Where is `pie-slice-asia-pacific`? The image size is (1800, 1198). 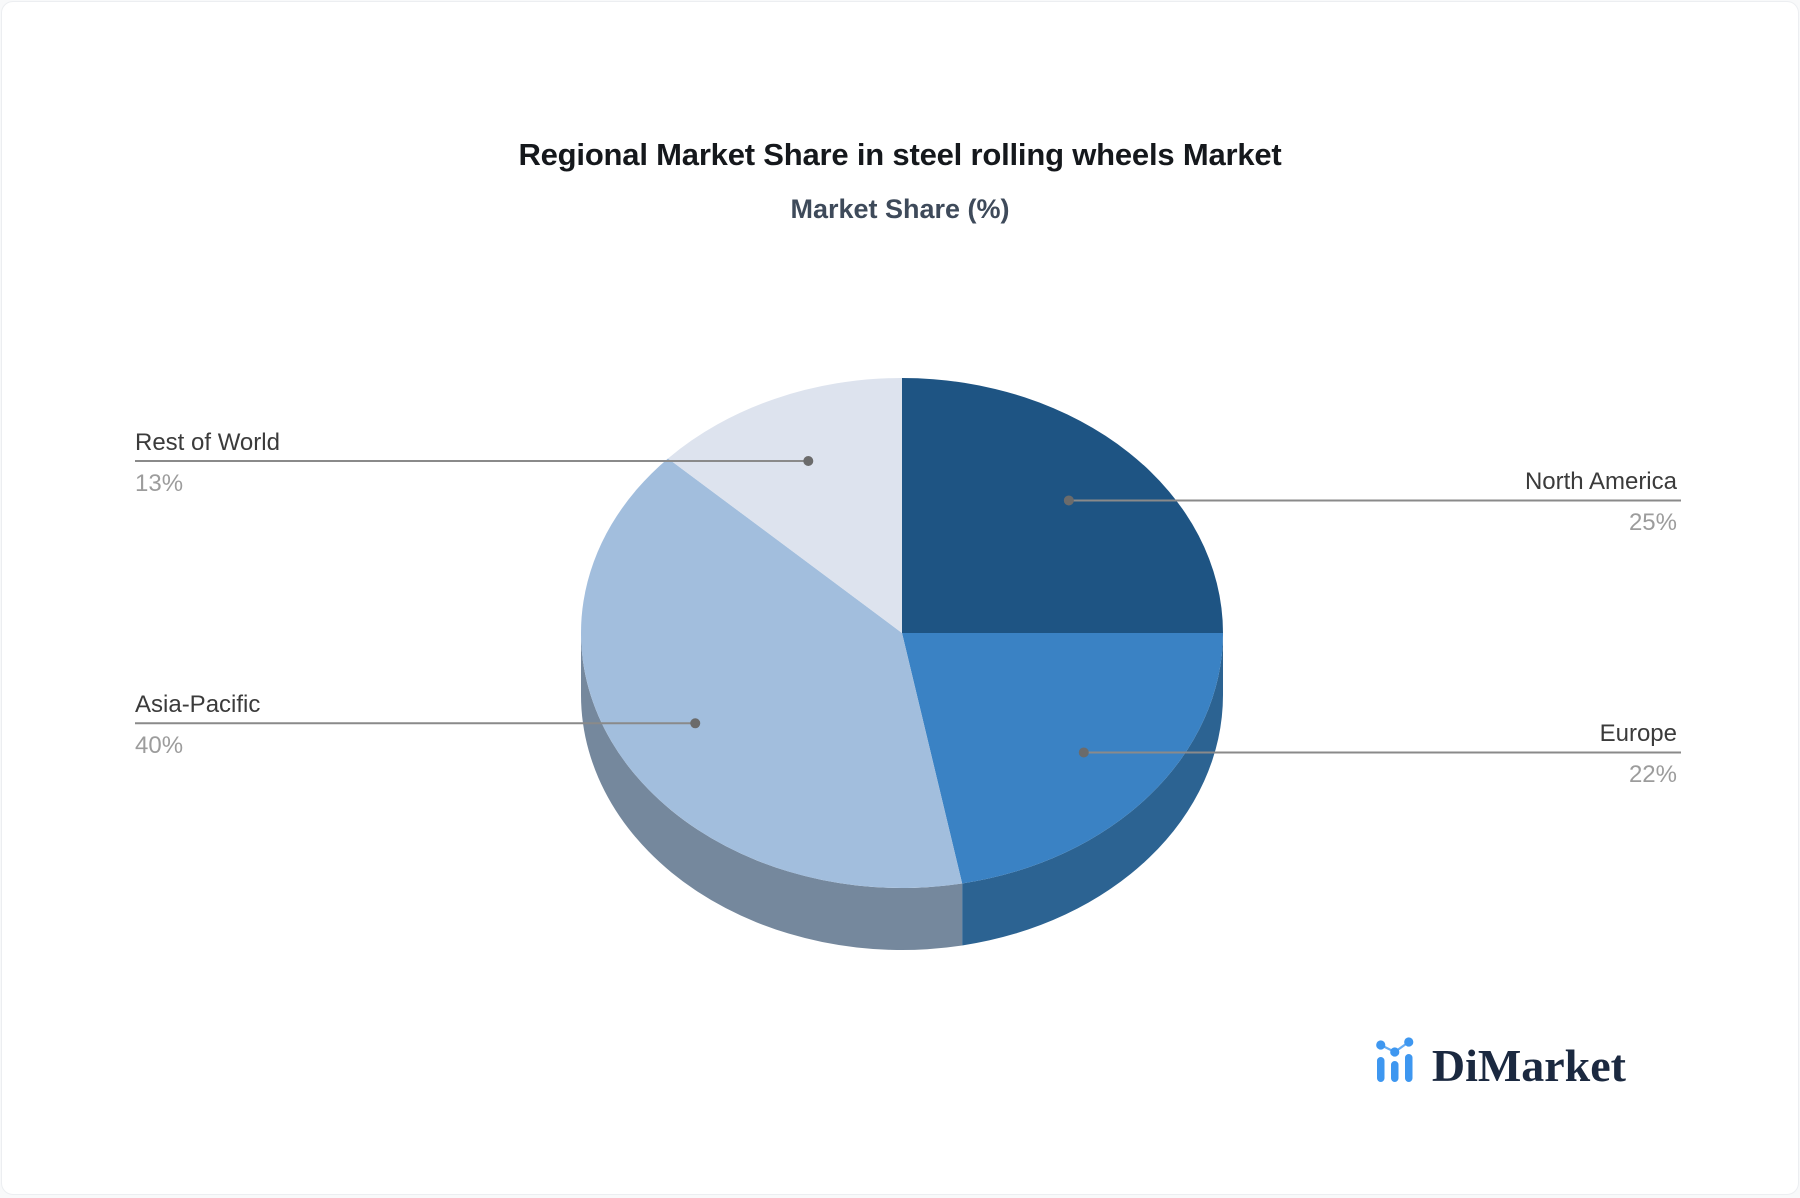
pie-slice-asia-pacific is located at coordinates (771, 673).